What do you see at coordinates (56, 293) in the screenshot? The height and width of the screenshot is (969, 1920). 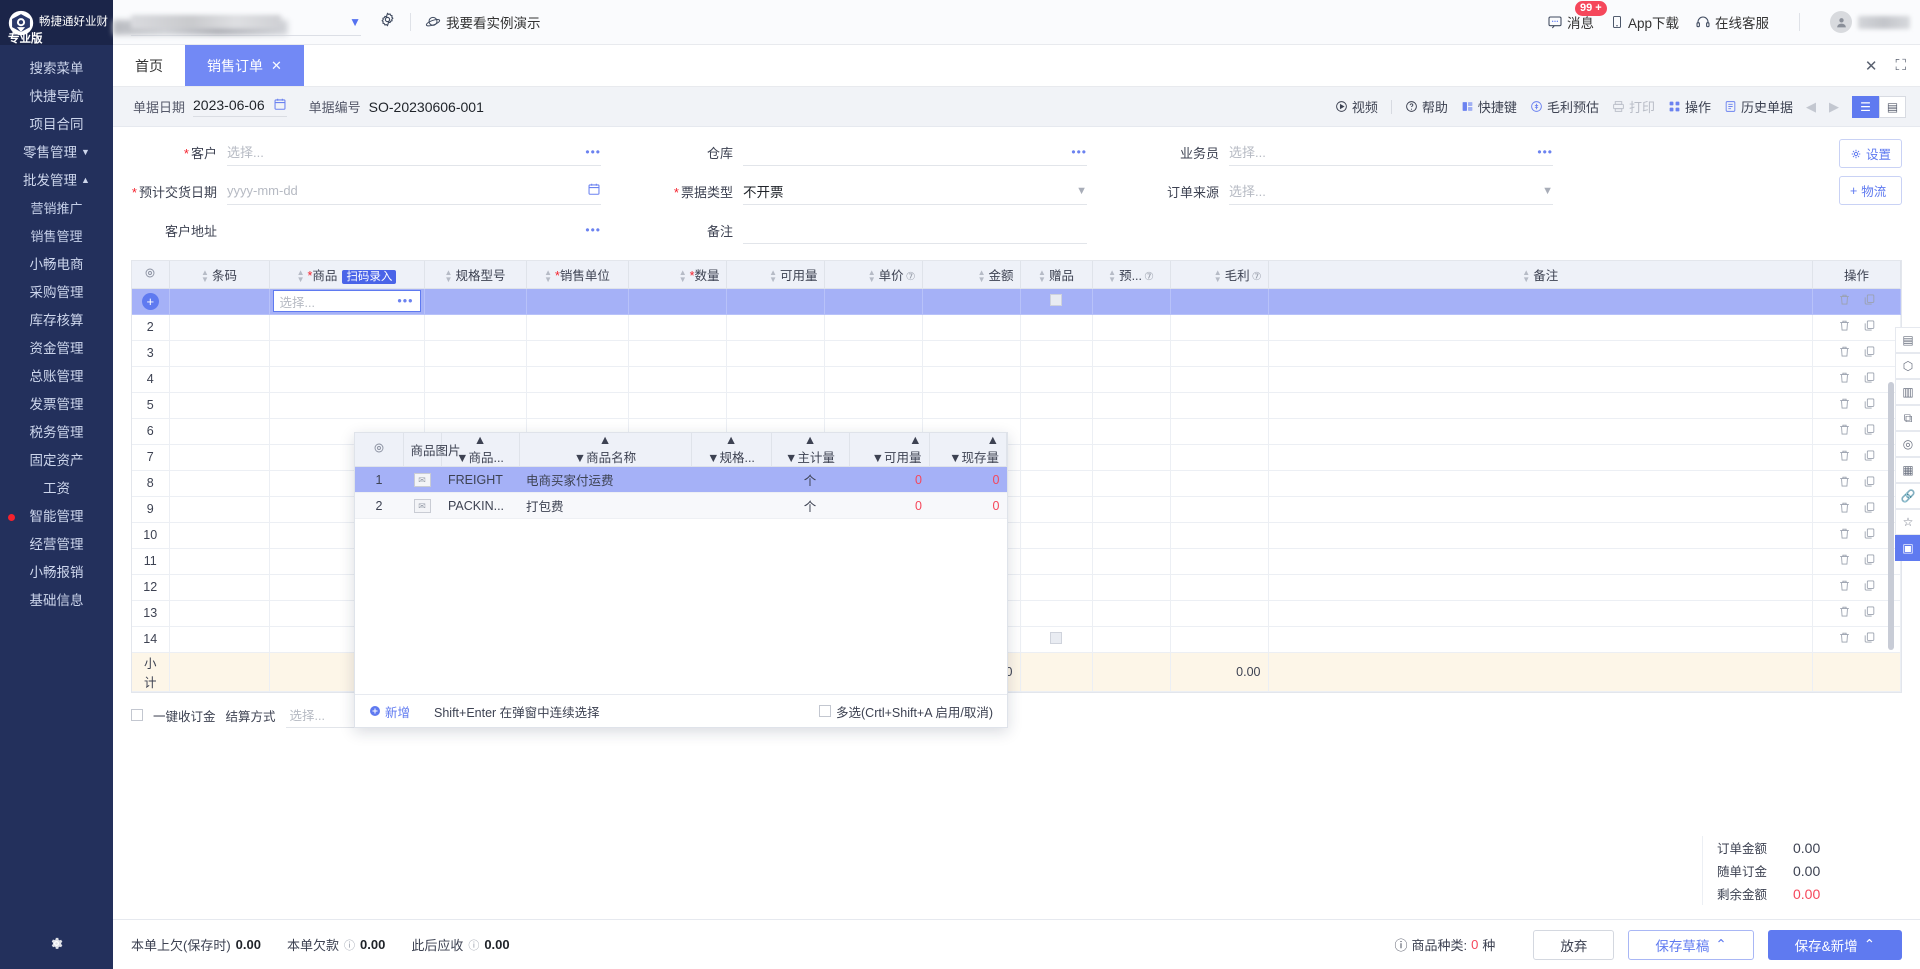 I see `sidebar-item-8: 采购管理` at bounding box center [56, 293].